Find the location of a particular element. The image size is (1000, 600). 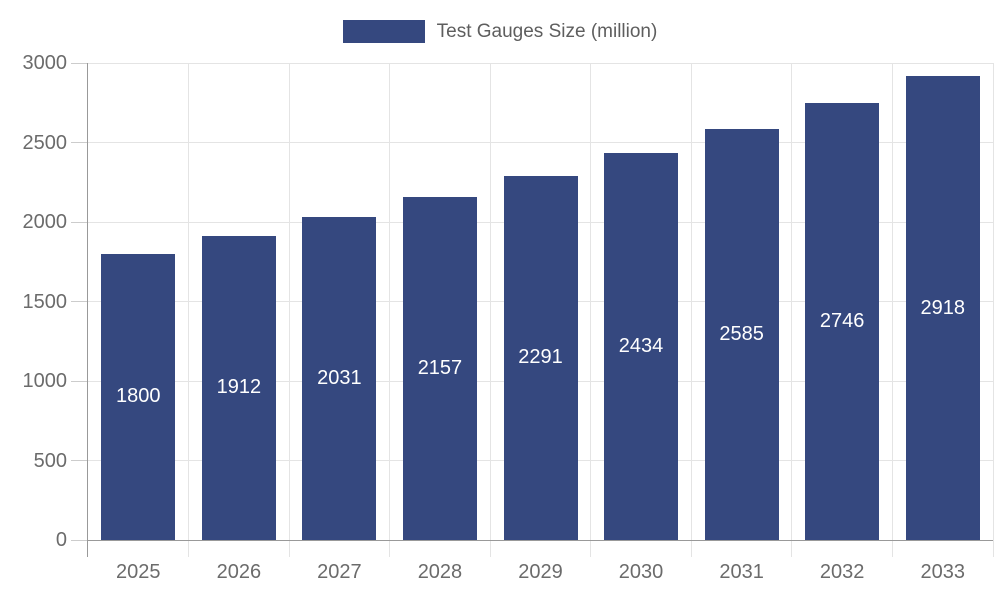

y-tick-label: 0 is located at coordinates (61, 540).